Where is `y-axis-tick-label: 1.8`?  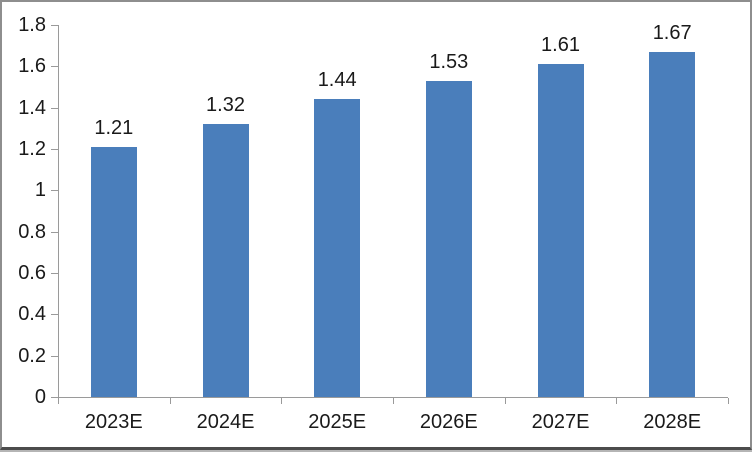 y-axis-tick-label: 1.8 is located at coordinates (32, 25).